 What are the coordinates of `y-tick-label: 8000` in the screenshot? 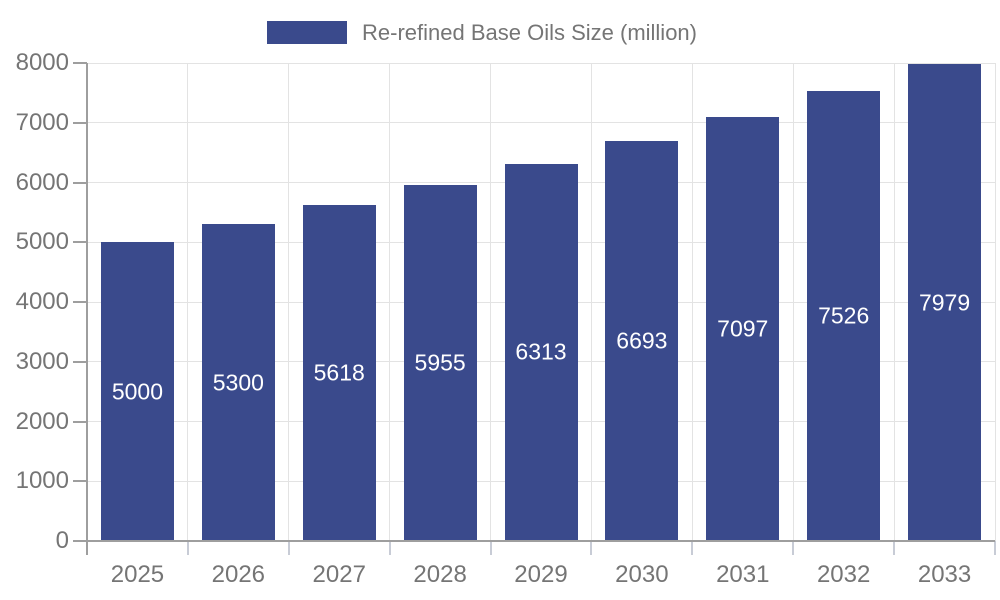 It's located at (42, 62).